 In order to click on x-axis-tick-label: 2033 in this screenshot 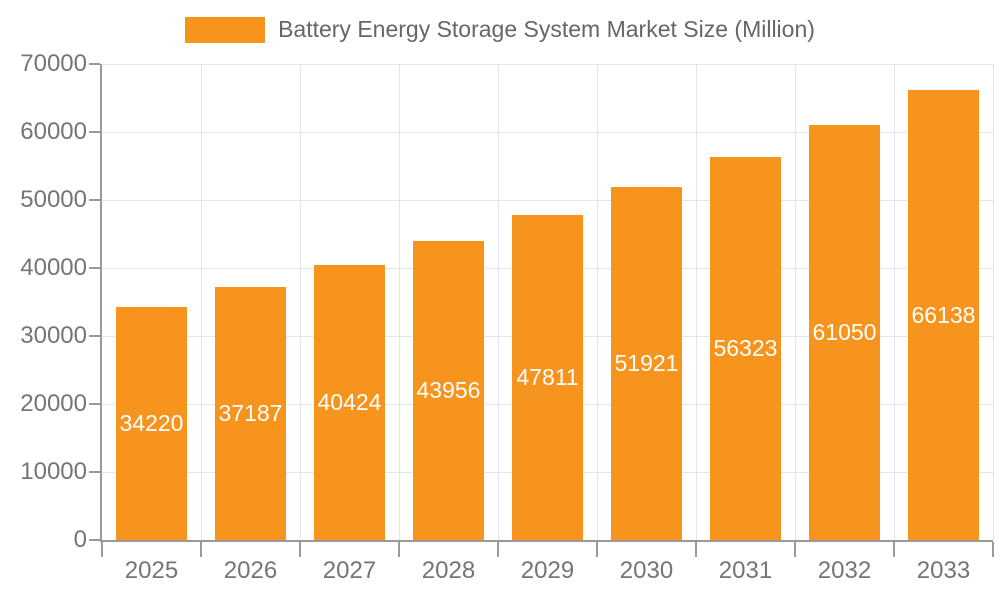, I will do `click(943, 570)`.